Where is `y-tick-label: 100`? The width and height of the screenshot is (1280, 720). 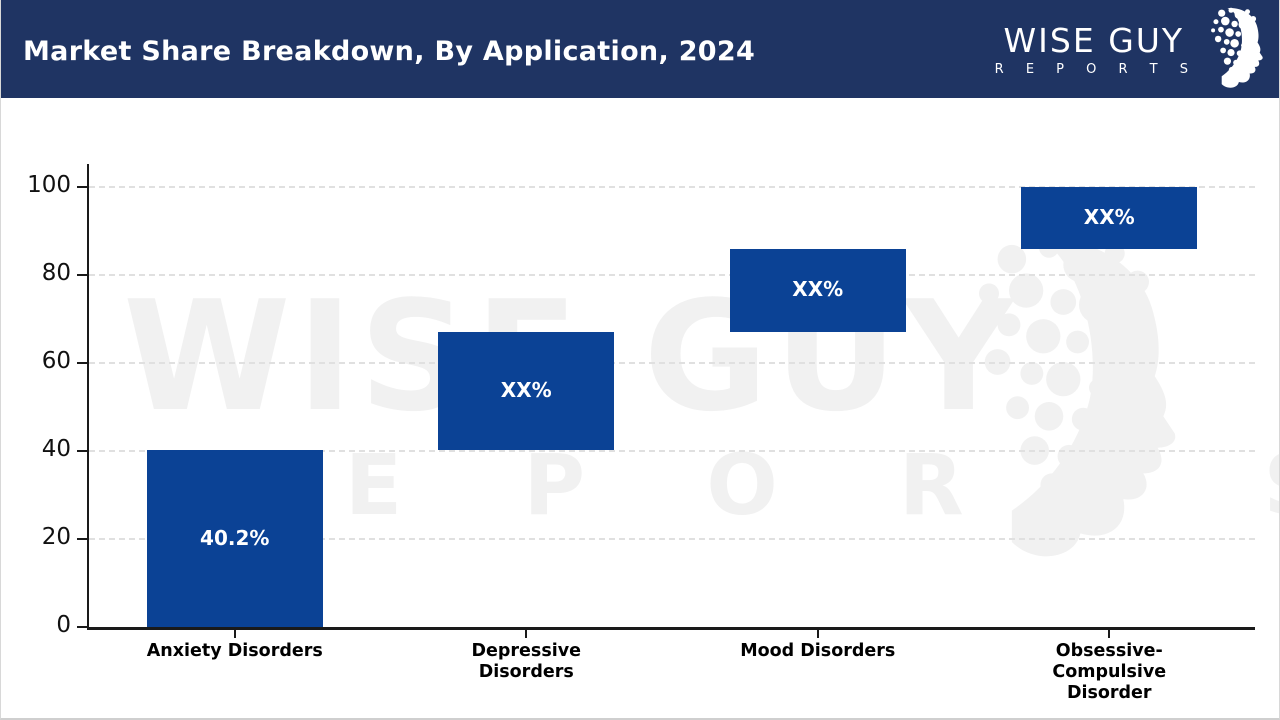
y-tick-label: 100 is located at coordinates (49, 185).